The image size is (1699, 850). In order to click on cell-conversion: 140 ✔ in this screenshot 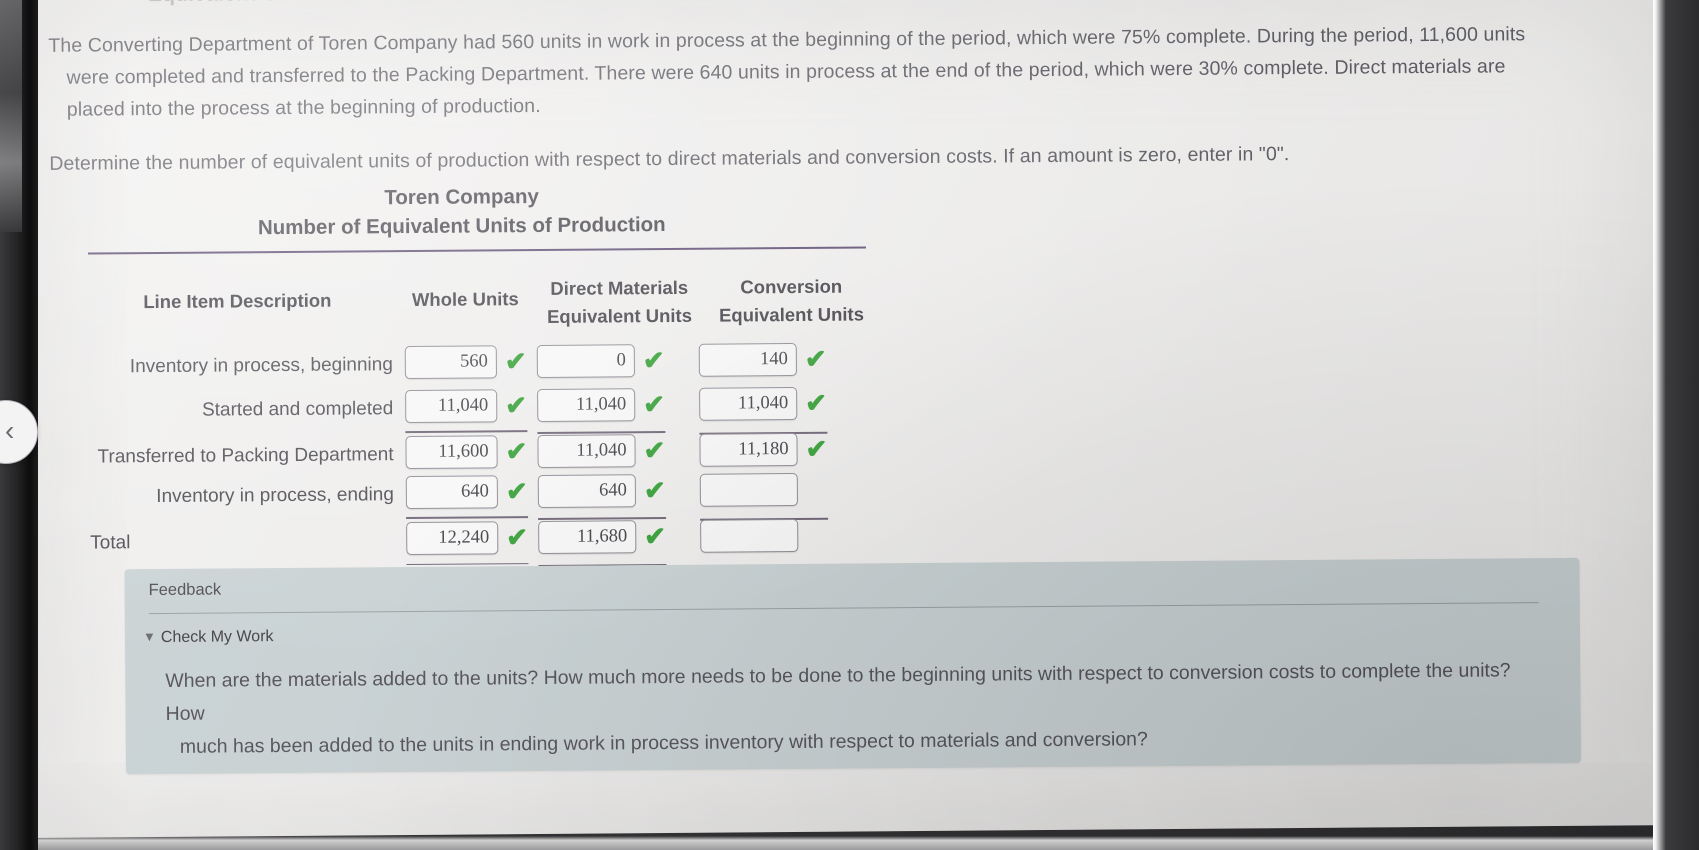, I will do `click(762, 359)`.